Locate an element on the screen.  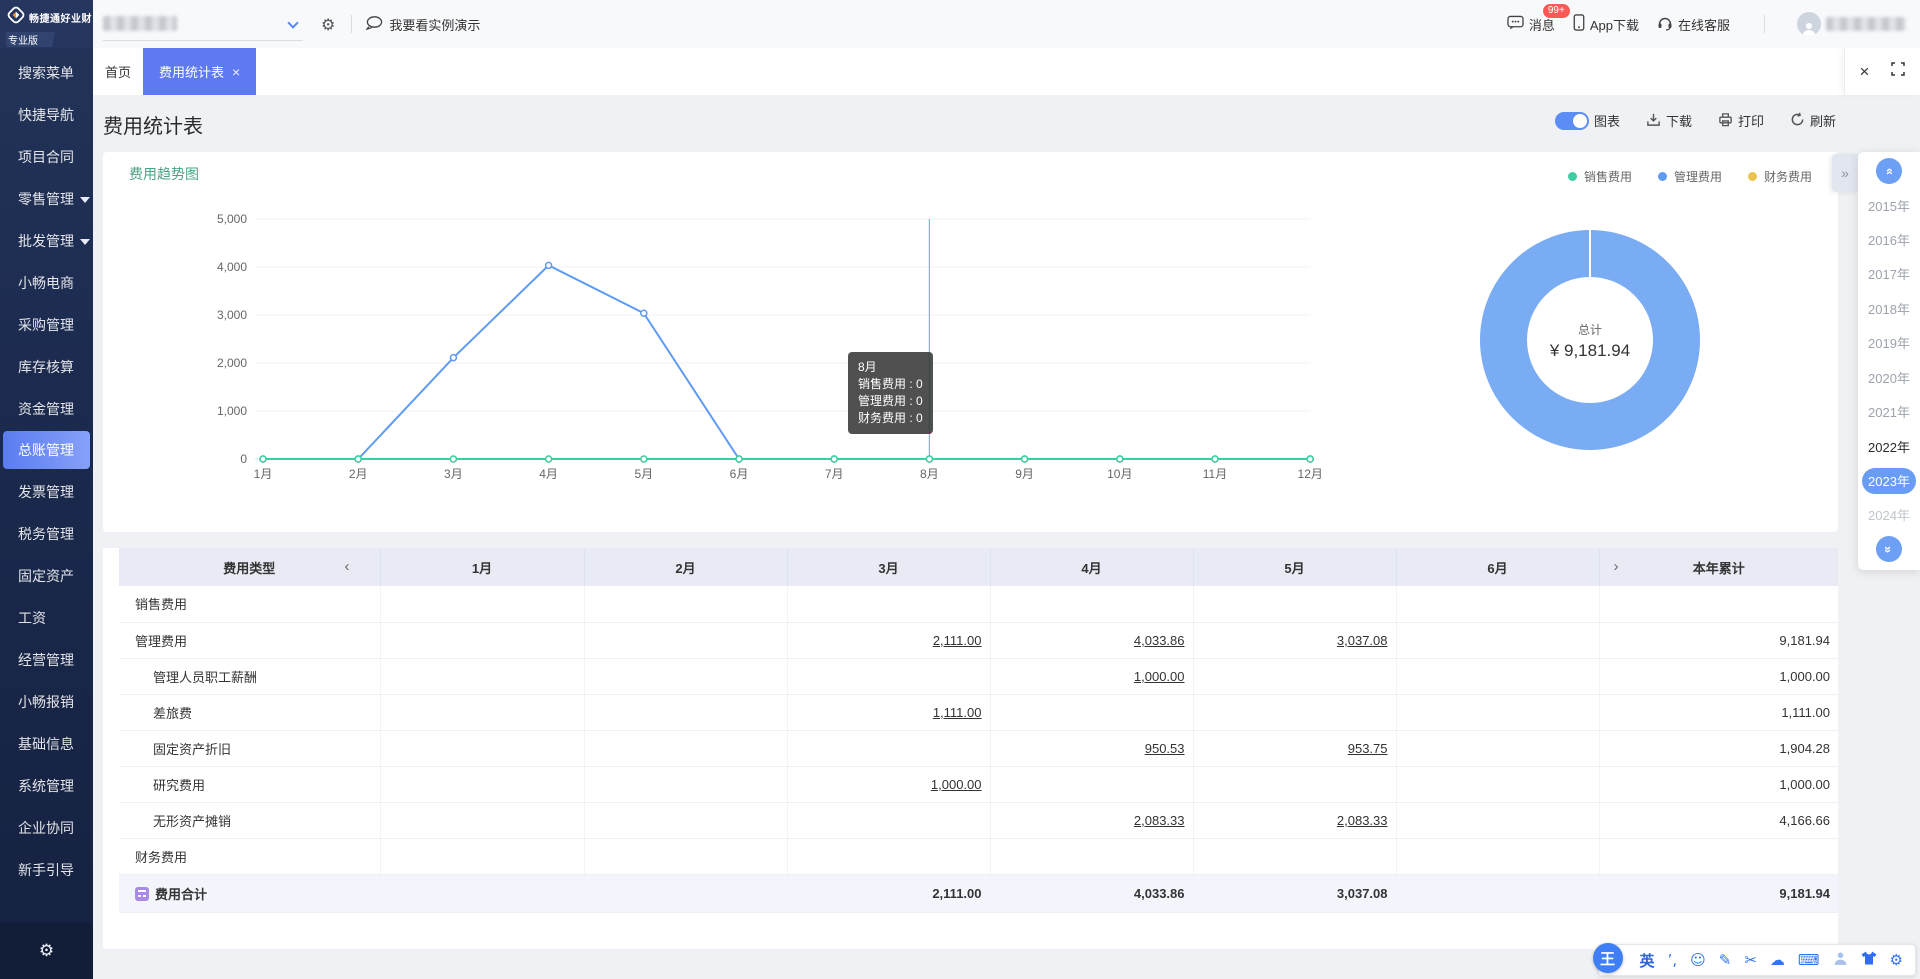
scroll-months-left-icon: ‹ is located at coordinates (347, 566).